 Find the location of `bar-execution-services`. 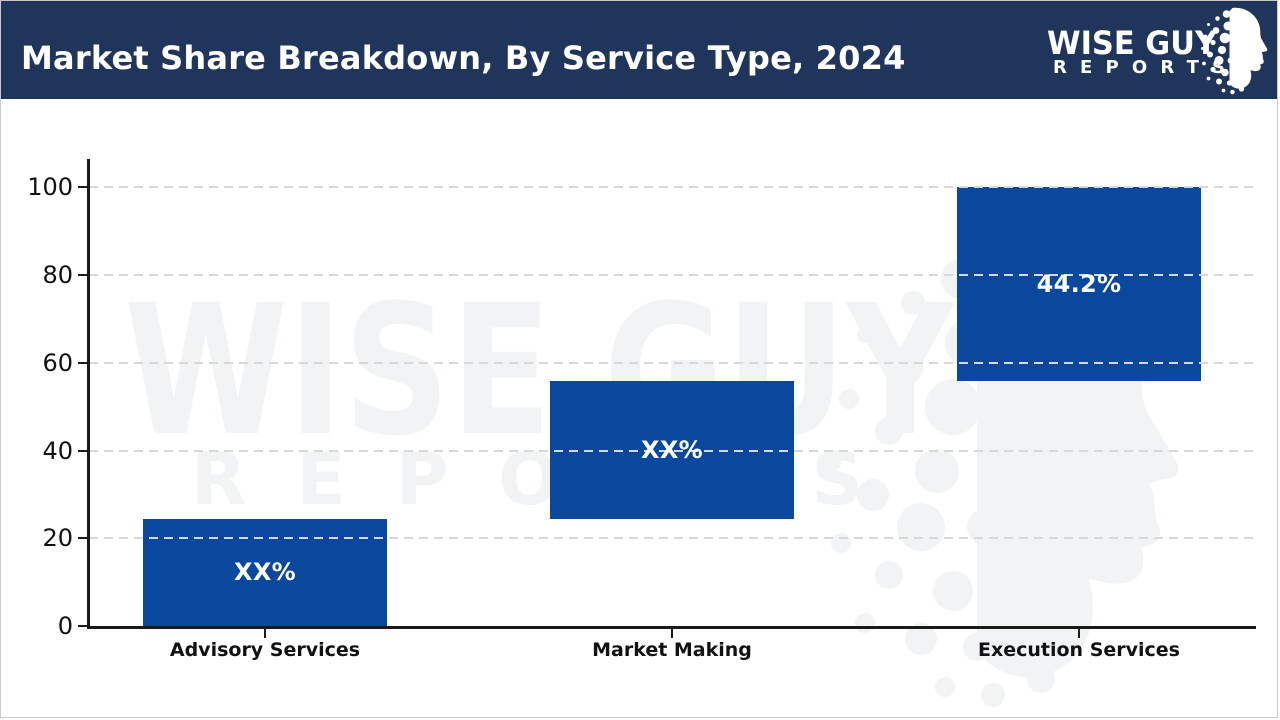

bar-execution-services is located at coordinates (1079, 284).